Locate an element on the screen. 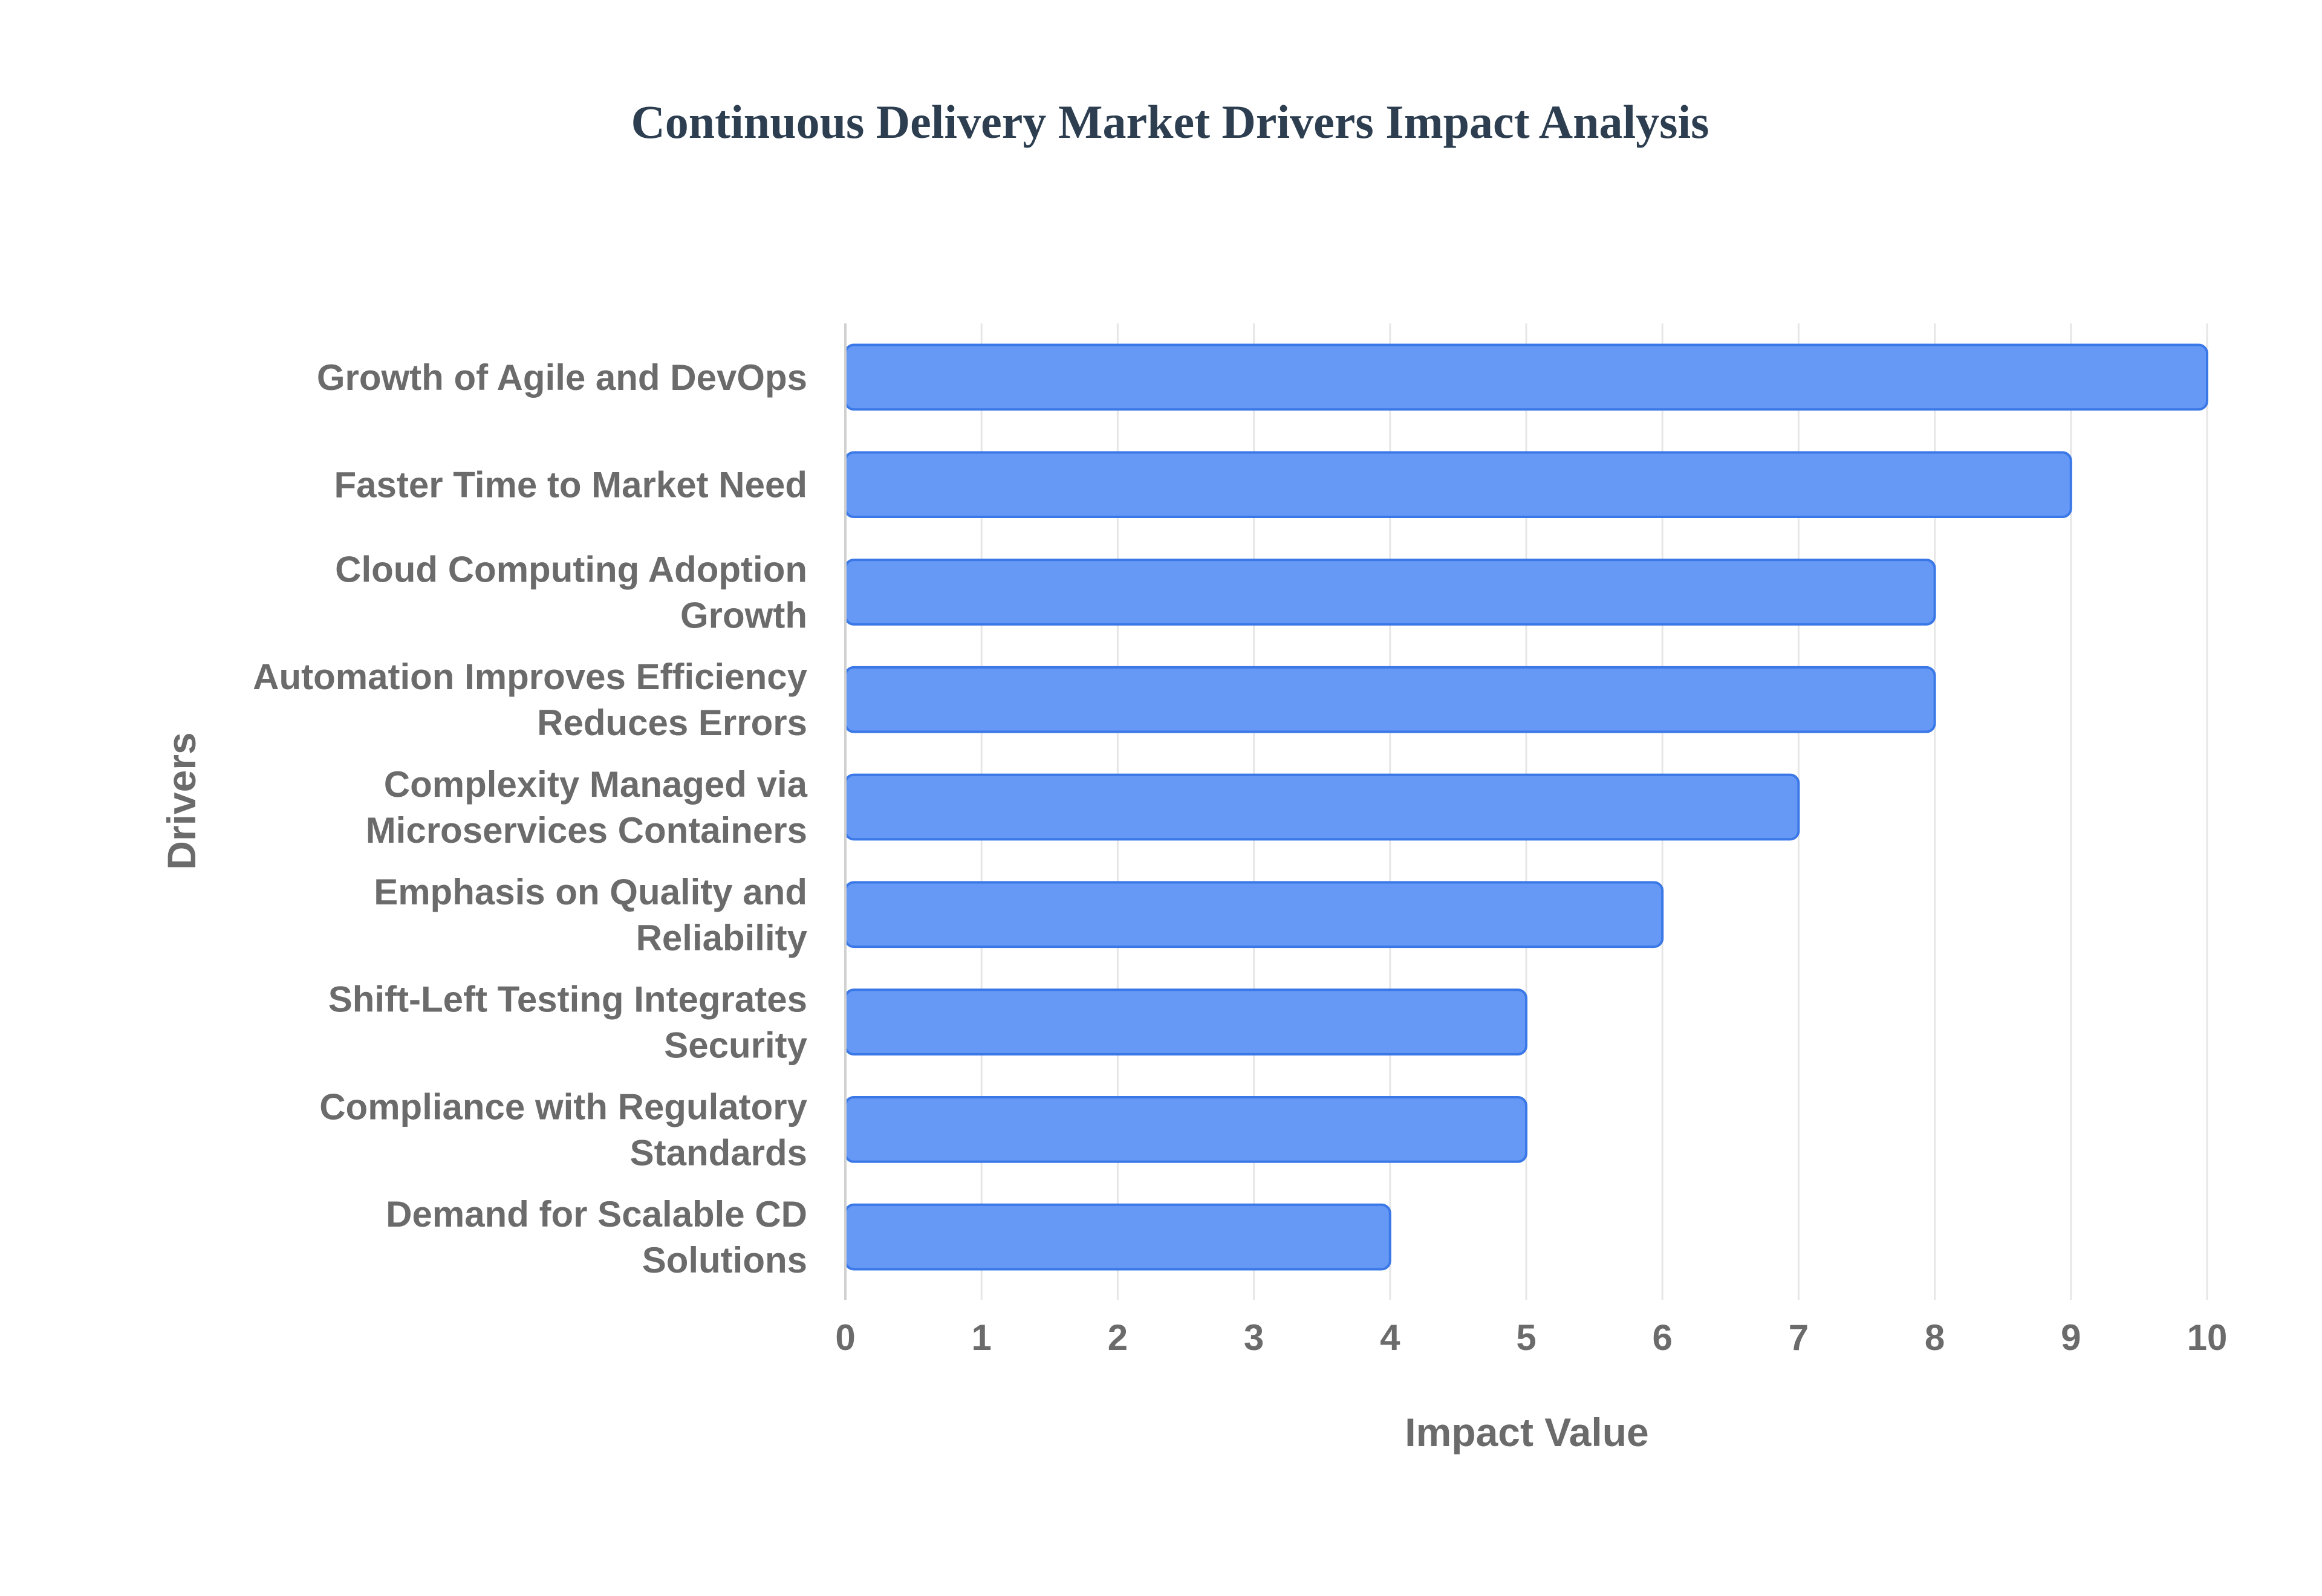 This screenshot has height=1596, width=2322. category-label-line: Growth of Agile and DevOps is located at coordinates (562, 377).